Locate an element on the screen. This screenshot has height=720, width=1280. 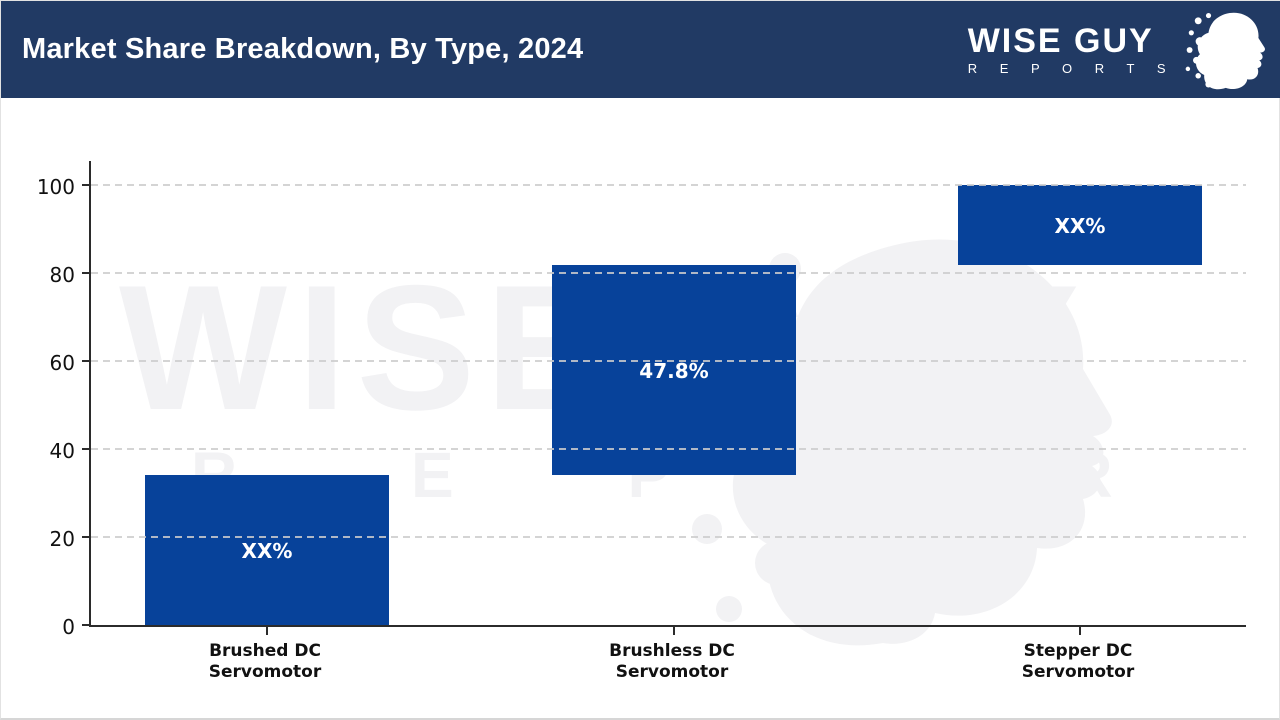
page-title: Market Share Breakdown, By Type, 2024 is located at coordinates (303, 49).